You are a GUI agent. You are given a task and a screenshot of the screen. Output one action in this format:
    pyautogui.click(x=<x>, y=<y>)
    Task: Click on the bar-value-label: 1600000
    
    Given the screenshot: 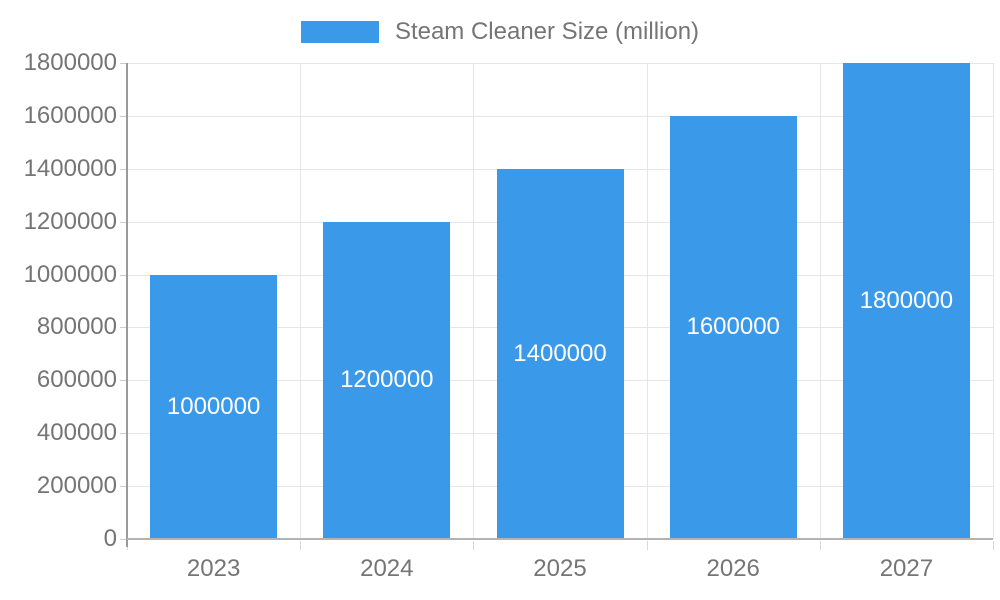 What is the action you would take?
    pyautogui.click(x=733, y=327)
    